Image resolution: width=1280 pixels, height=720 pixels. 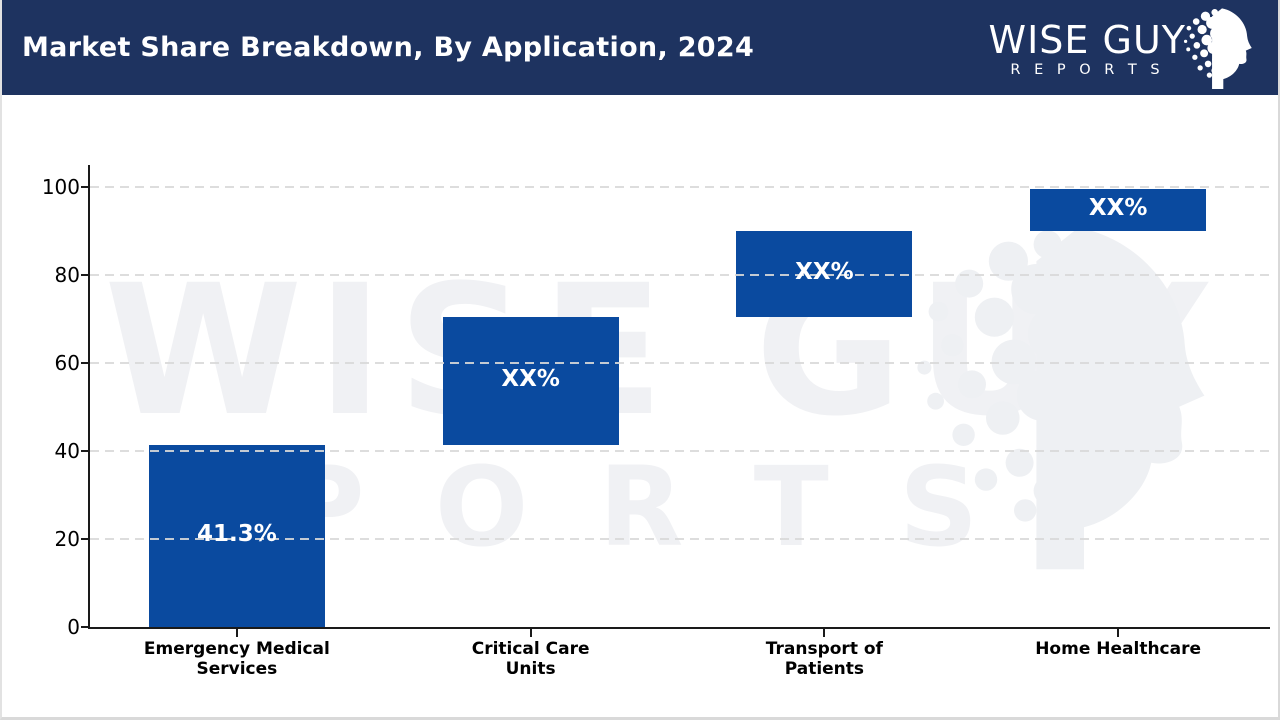 I want to click on x-axis-category-label: Emergency Medical Services, so click(x=236, y=659).